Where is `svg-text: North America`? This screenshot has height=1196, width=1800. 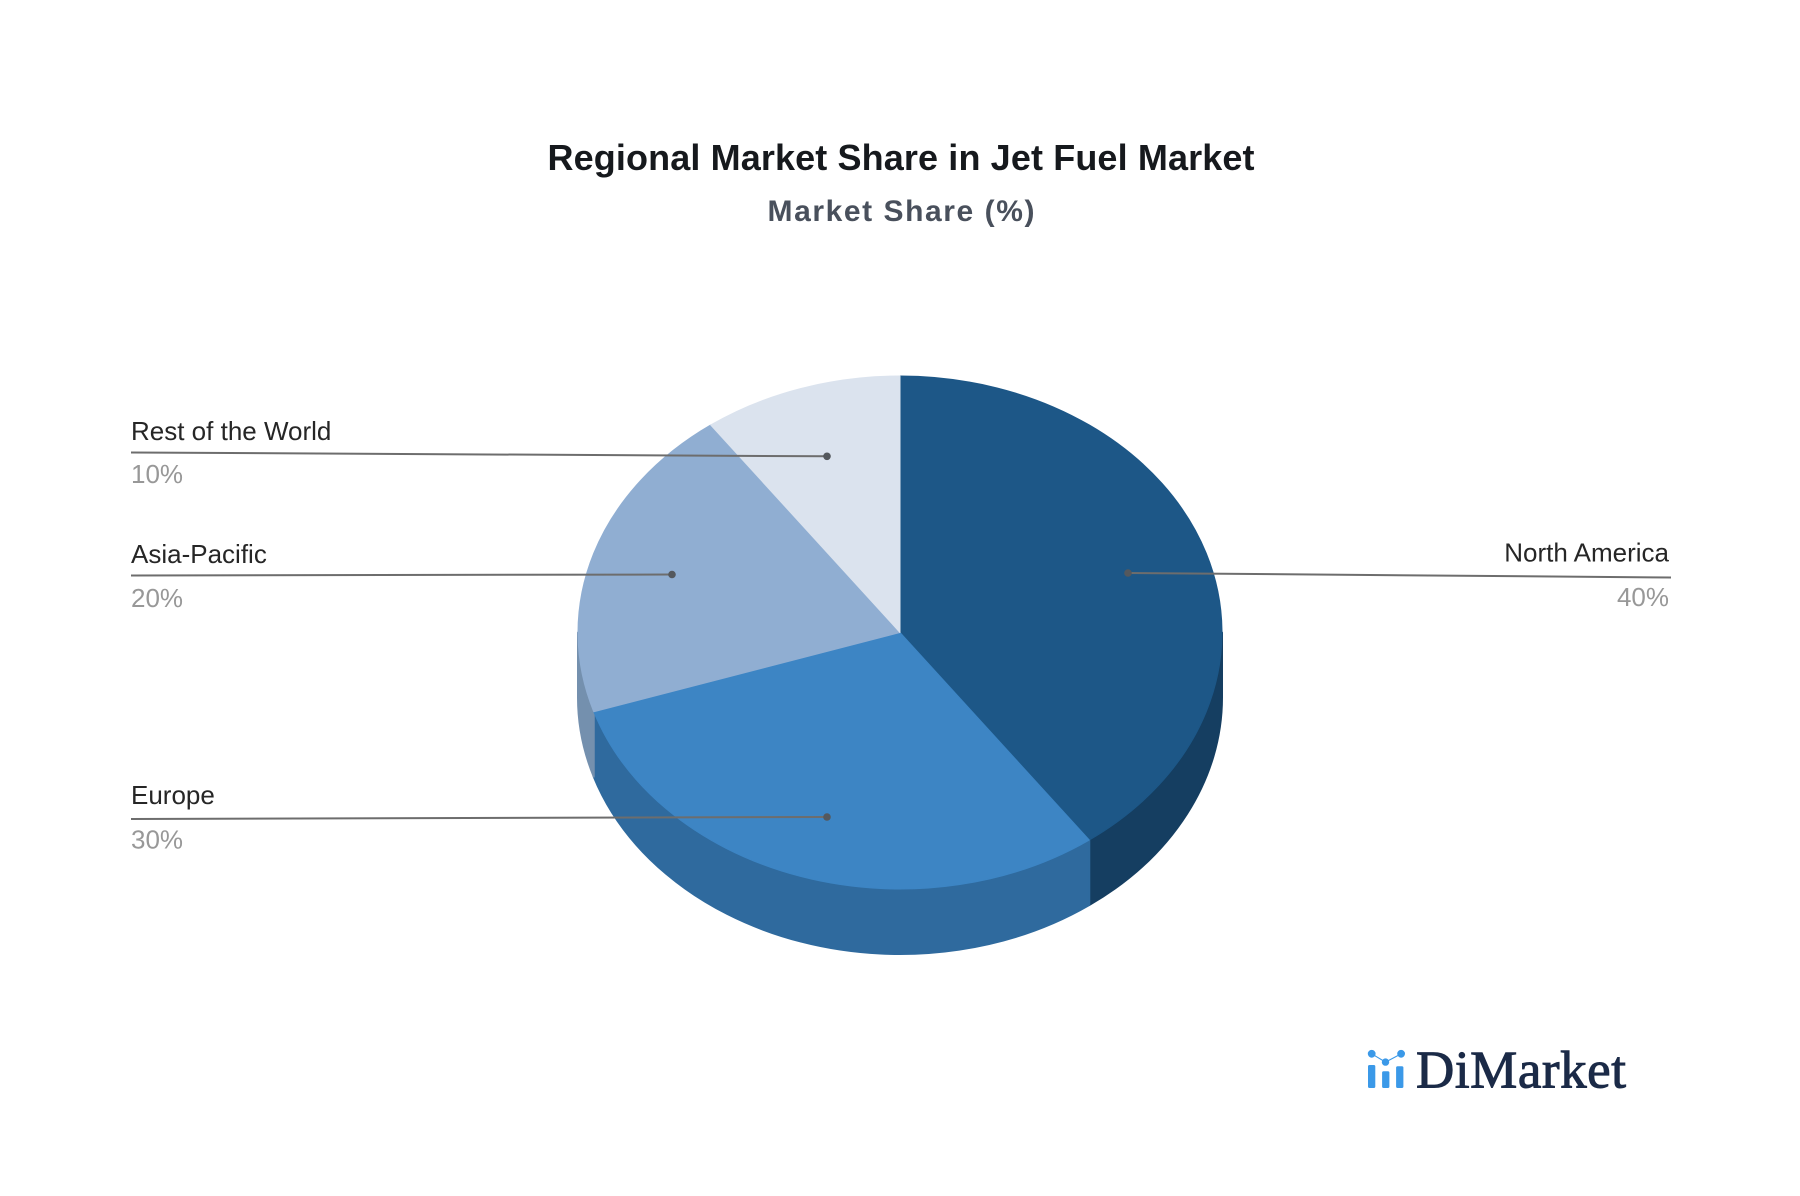
svg-text: North America is located at coordinates (1586, 553).